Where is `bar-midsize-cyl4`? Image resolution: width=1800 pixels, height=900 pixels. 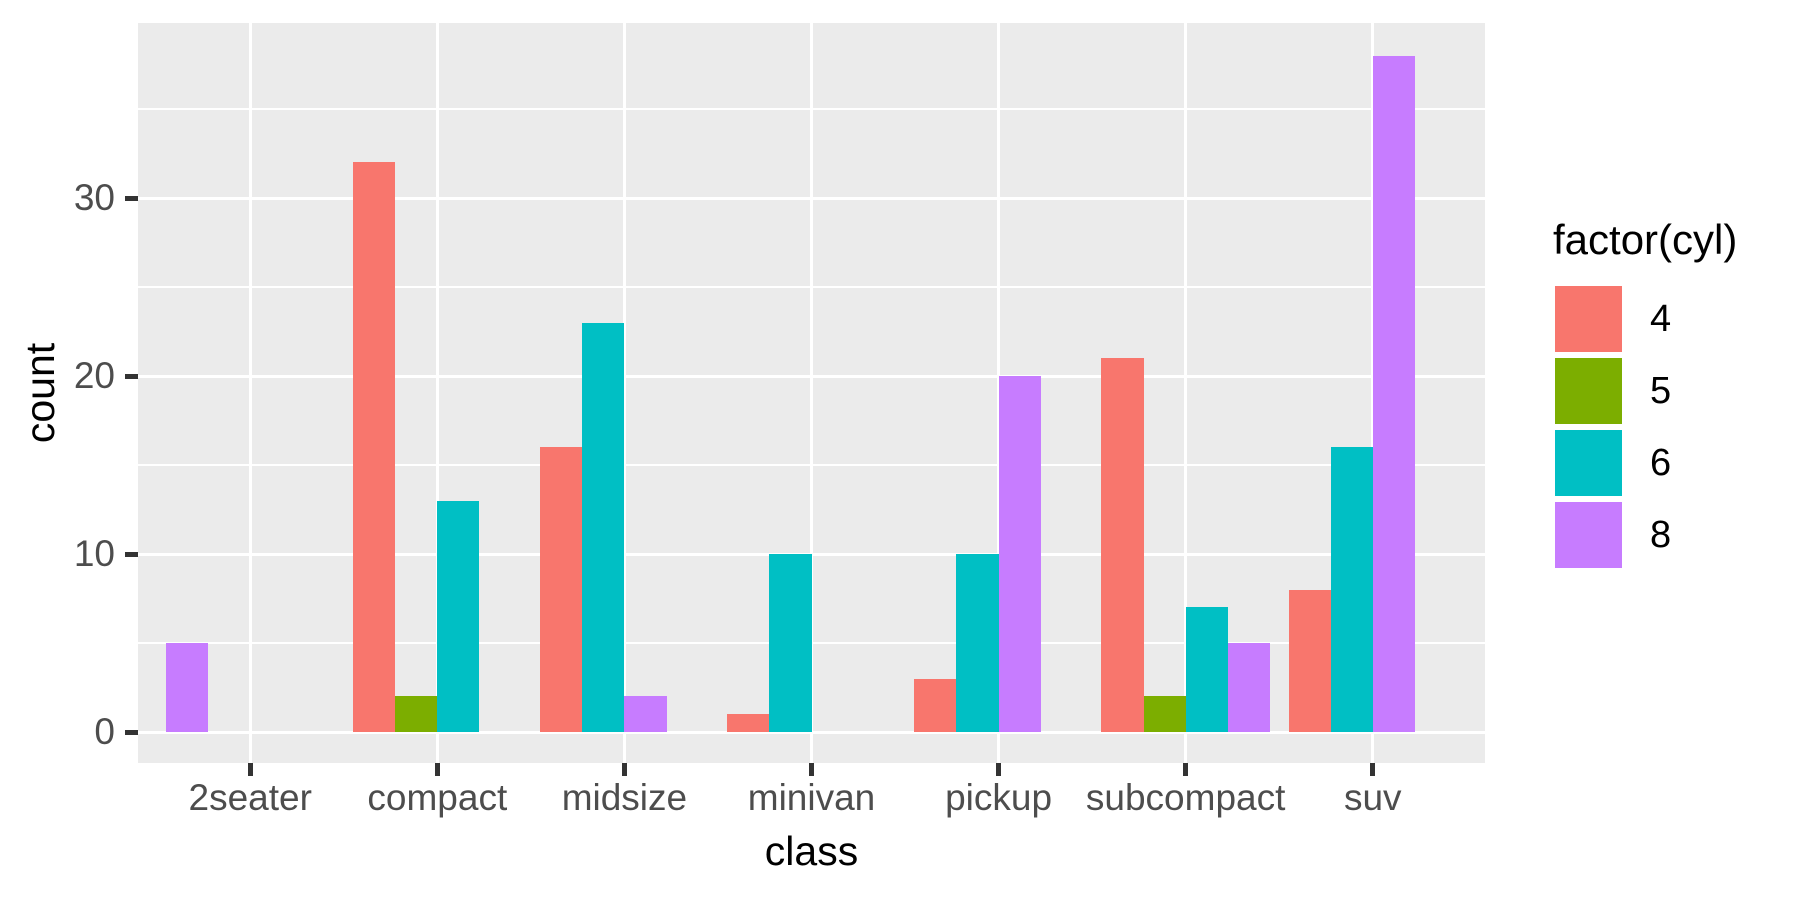
bar-midsize-cyl4 is located at coordinates (561, 589).